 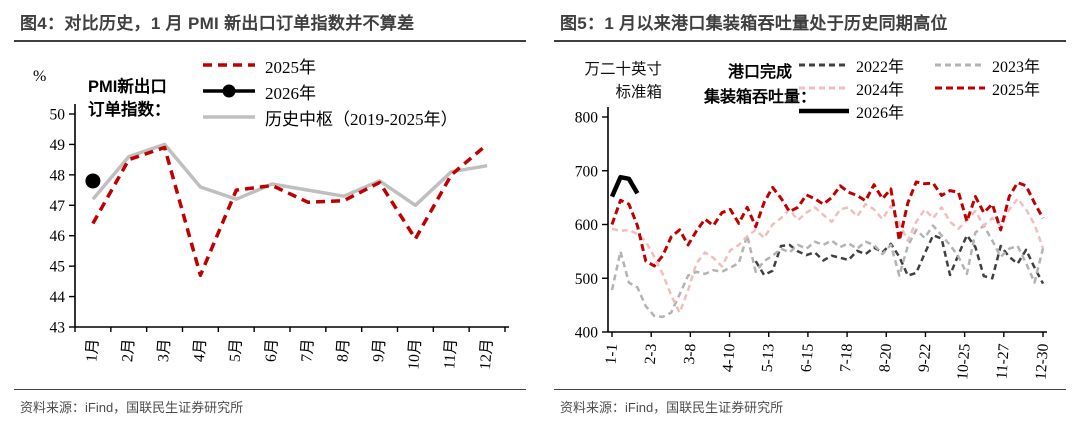 I want to click on svg-text: 7月, so click(x=307, y=350).